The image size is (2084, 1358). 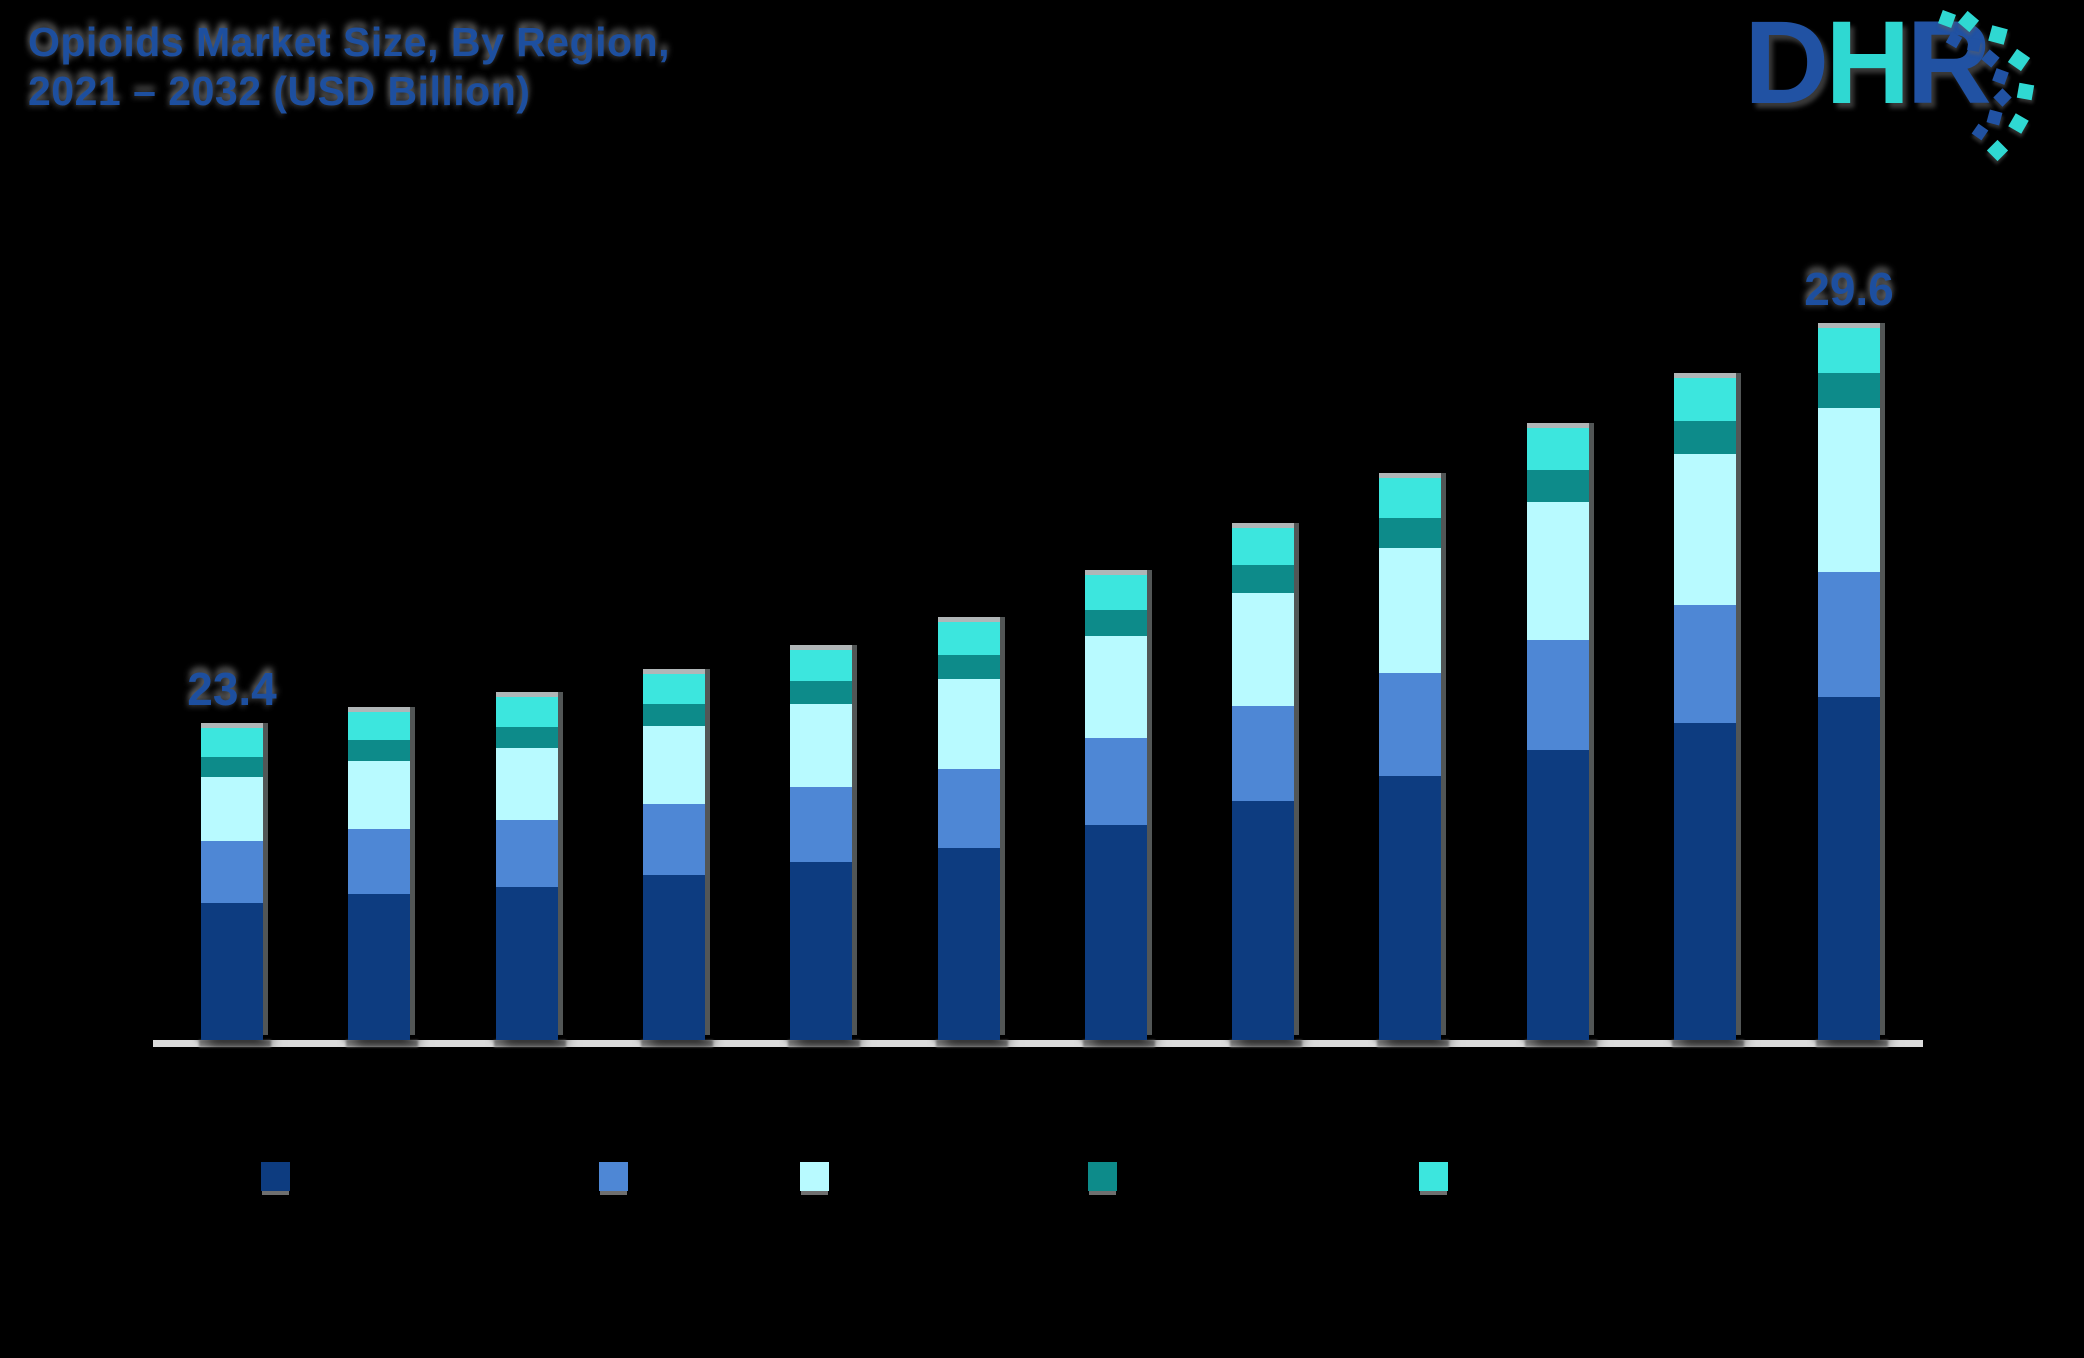 I want to click on stacked-bar-2030, so click(x=1558, y=734).